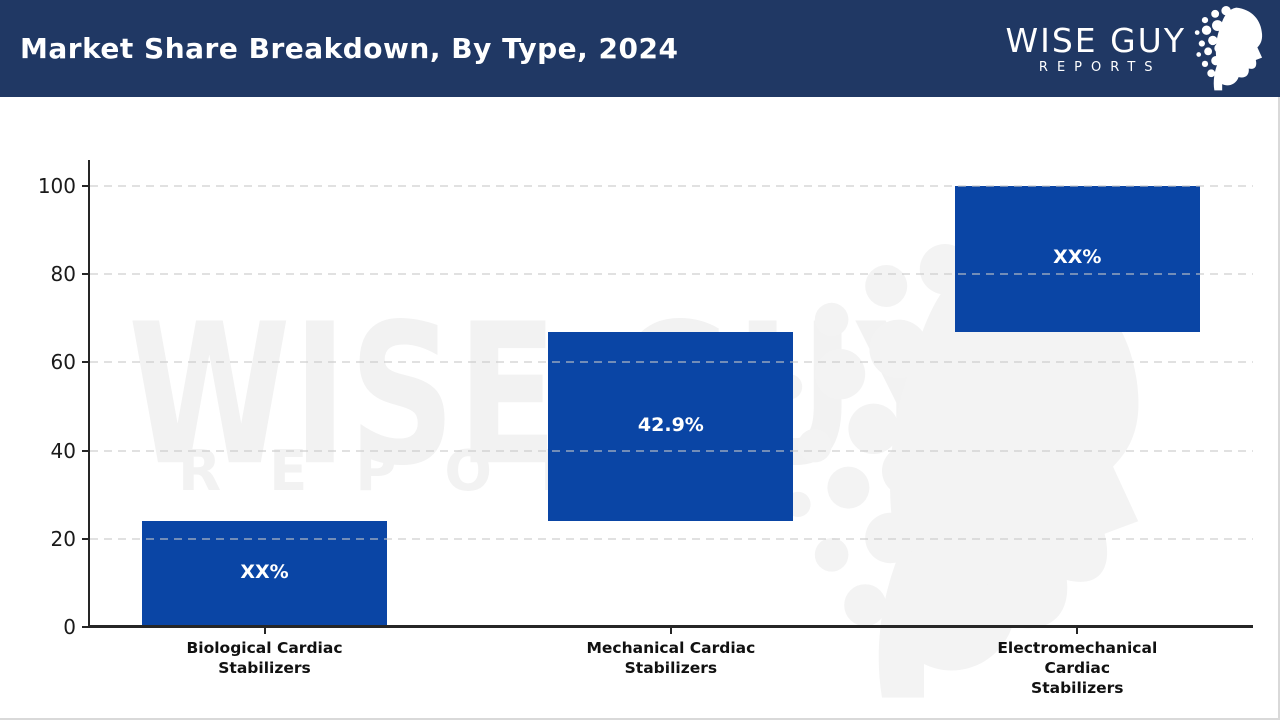 The width and height of the screenshot is (1280, 720). Describe the element at coordinates (1077, 648) in the screenshot. I see `x-axis-category-label-line: Electromechanical` at that location.